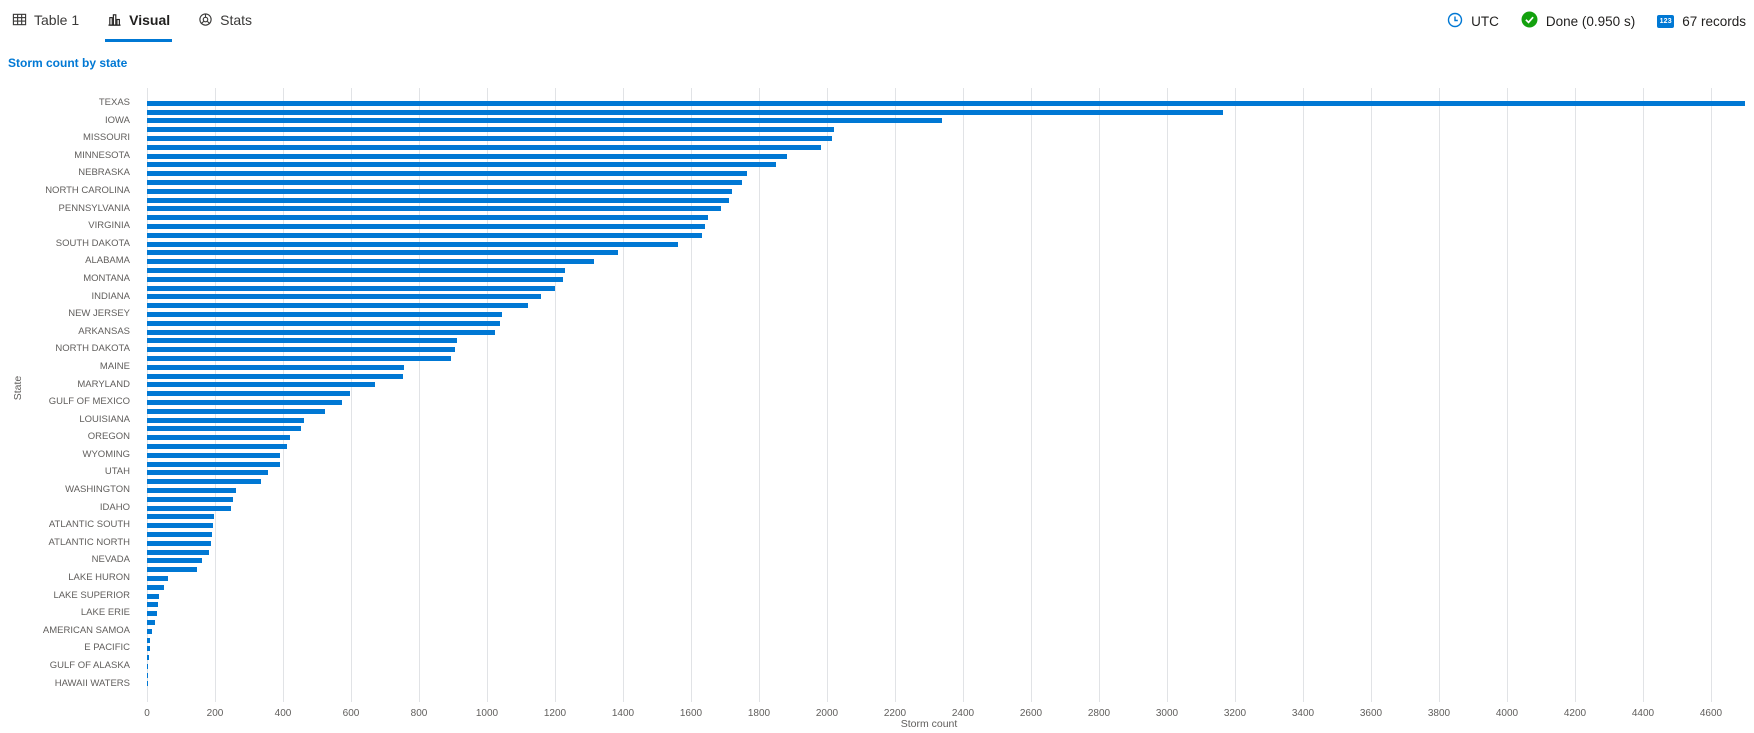 The height and width of the screenshot is (733, 1754). I want to click on x-axis-title: Storm count, so click(929, 724).